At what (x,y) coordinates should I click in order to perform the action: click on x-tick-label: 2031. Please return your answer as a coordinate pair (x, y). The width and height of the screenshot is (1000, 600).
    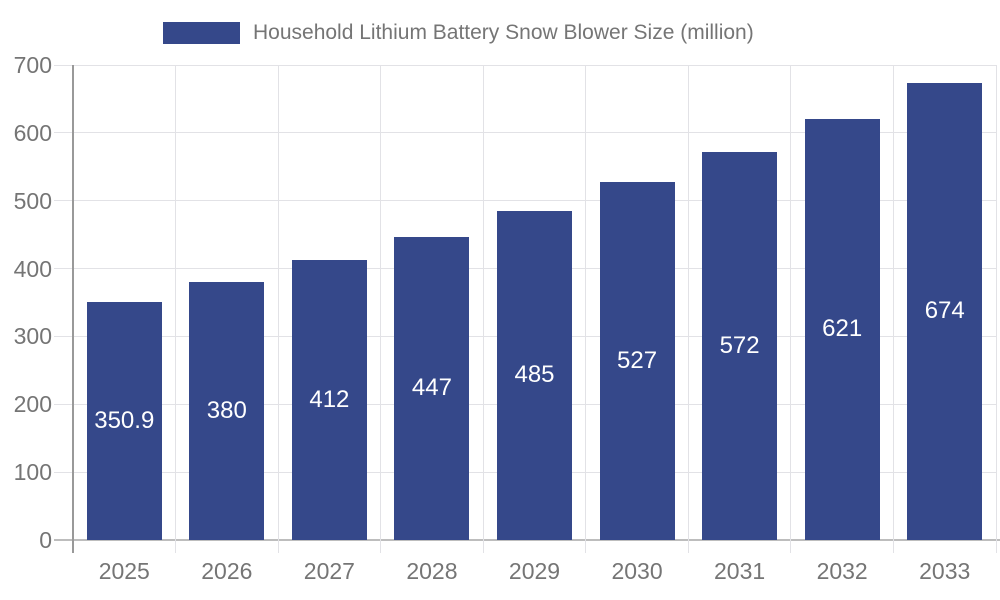
    Looking at the image, I should click on (740, 571).